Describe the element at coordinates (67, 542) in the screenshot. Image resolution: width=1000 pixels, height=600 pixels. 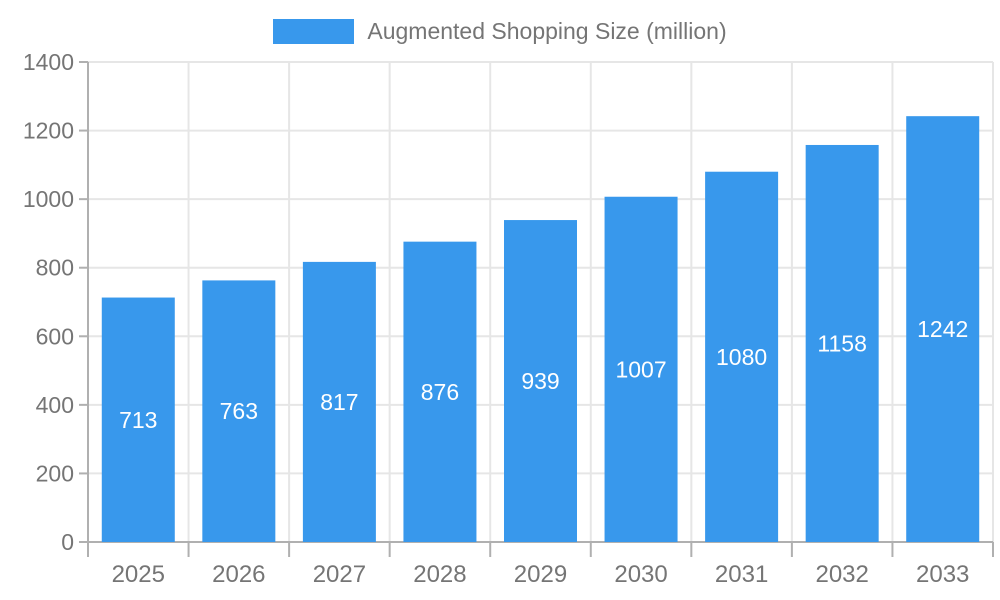
I see `y-tick-label: 0` at that location.